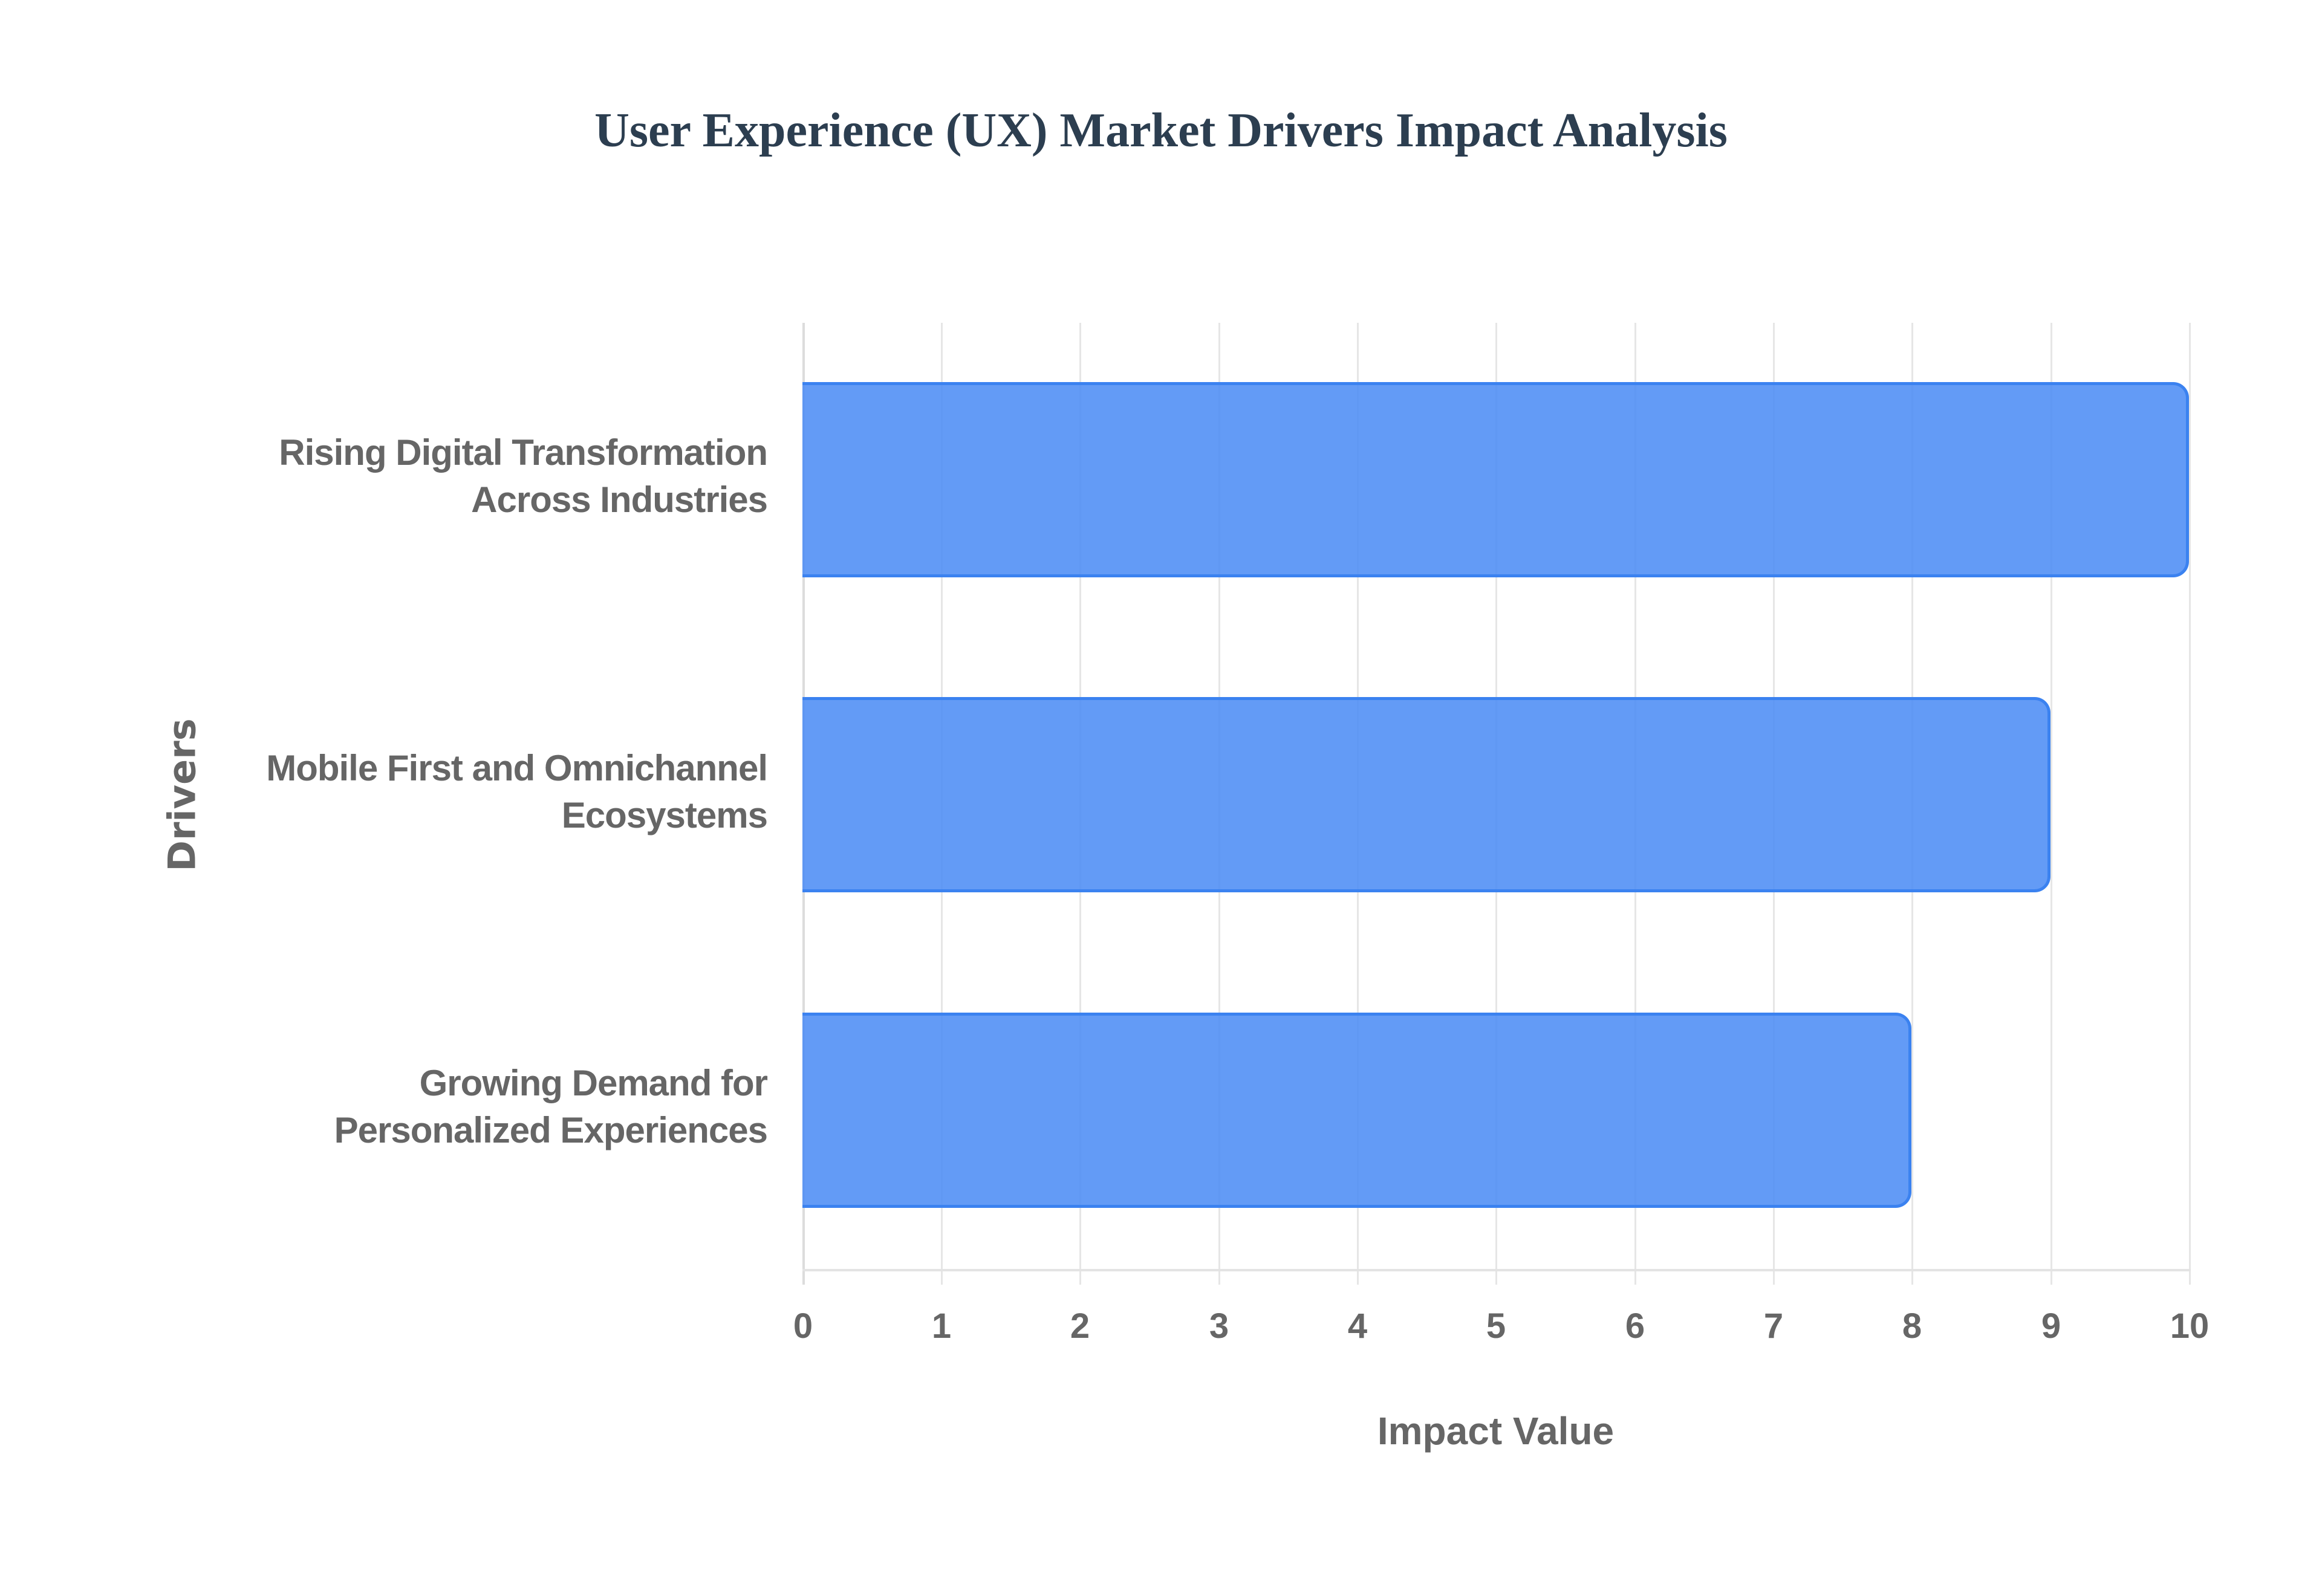 The width and height of the screenshot is (2322, 1596). What do you see at coordinates (517, 768) in the screenshot?
I see `category-label-line: Mobile First and Omnichannel` at bounding box center [517, 768].